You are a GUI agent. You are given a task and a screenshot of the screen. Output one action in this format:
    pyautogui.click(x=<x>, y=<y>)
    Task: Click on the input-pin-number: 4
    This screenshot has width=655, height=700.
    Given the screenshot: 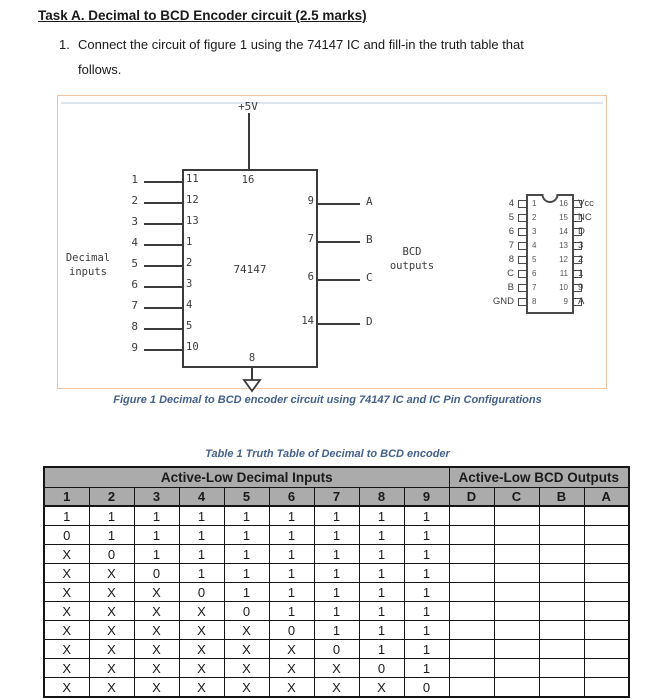 What is the action you would take?
    pyautogui.click(x=189, y=305)
    